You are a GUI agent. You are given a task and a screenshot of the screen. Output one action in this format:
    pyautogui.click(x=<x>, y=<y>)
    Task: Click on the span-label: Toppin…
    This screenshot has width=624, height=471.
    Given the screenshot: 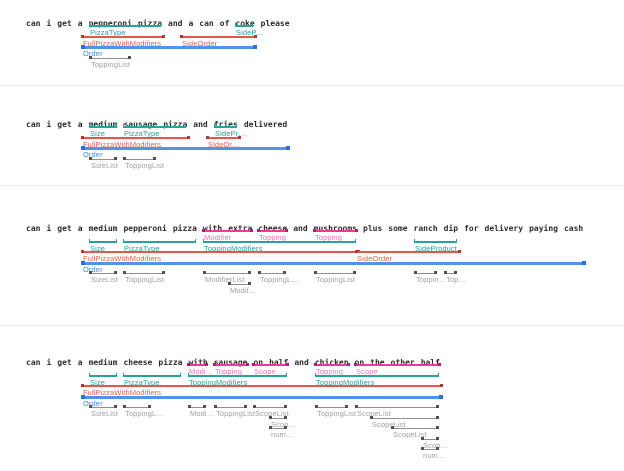 What is the action you would take?
    pyautogui.click(x=431, y=279)
    